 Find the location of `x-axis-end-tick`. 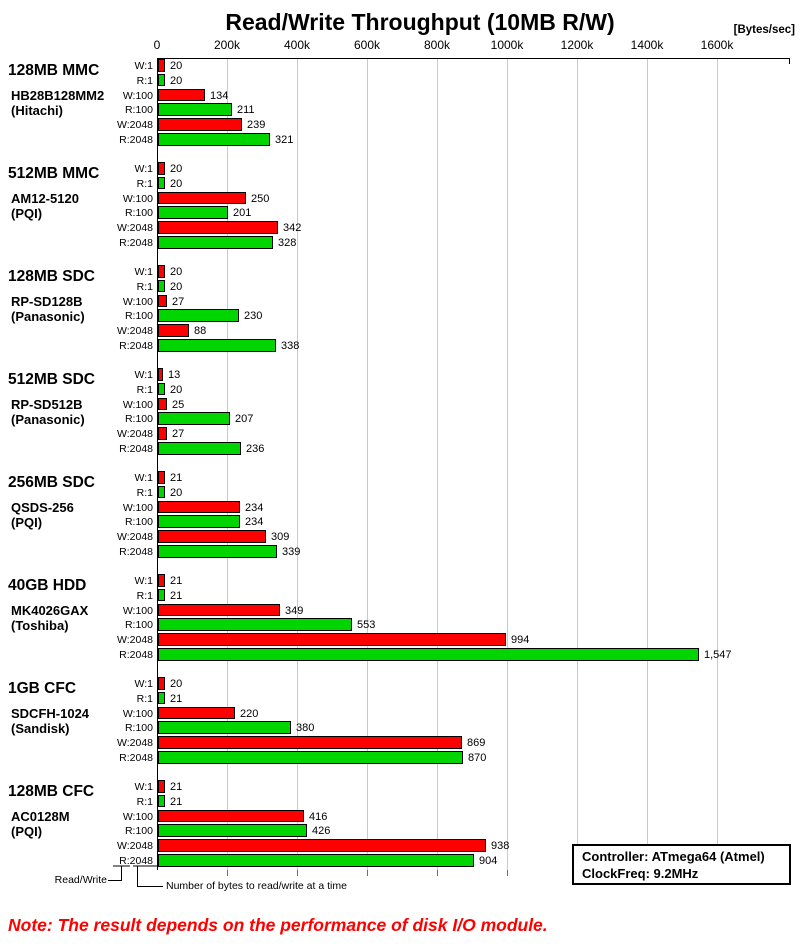

x-axis-end-tick is located at coordinates (789, 61).